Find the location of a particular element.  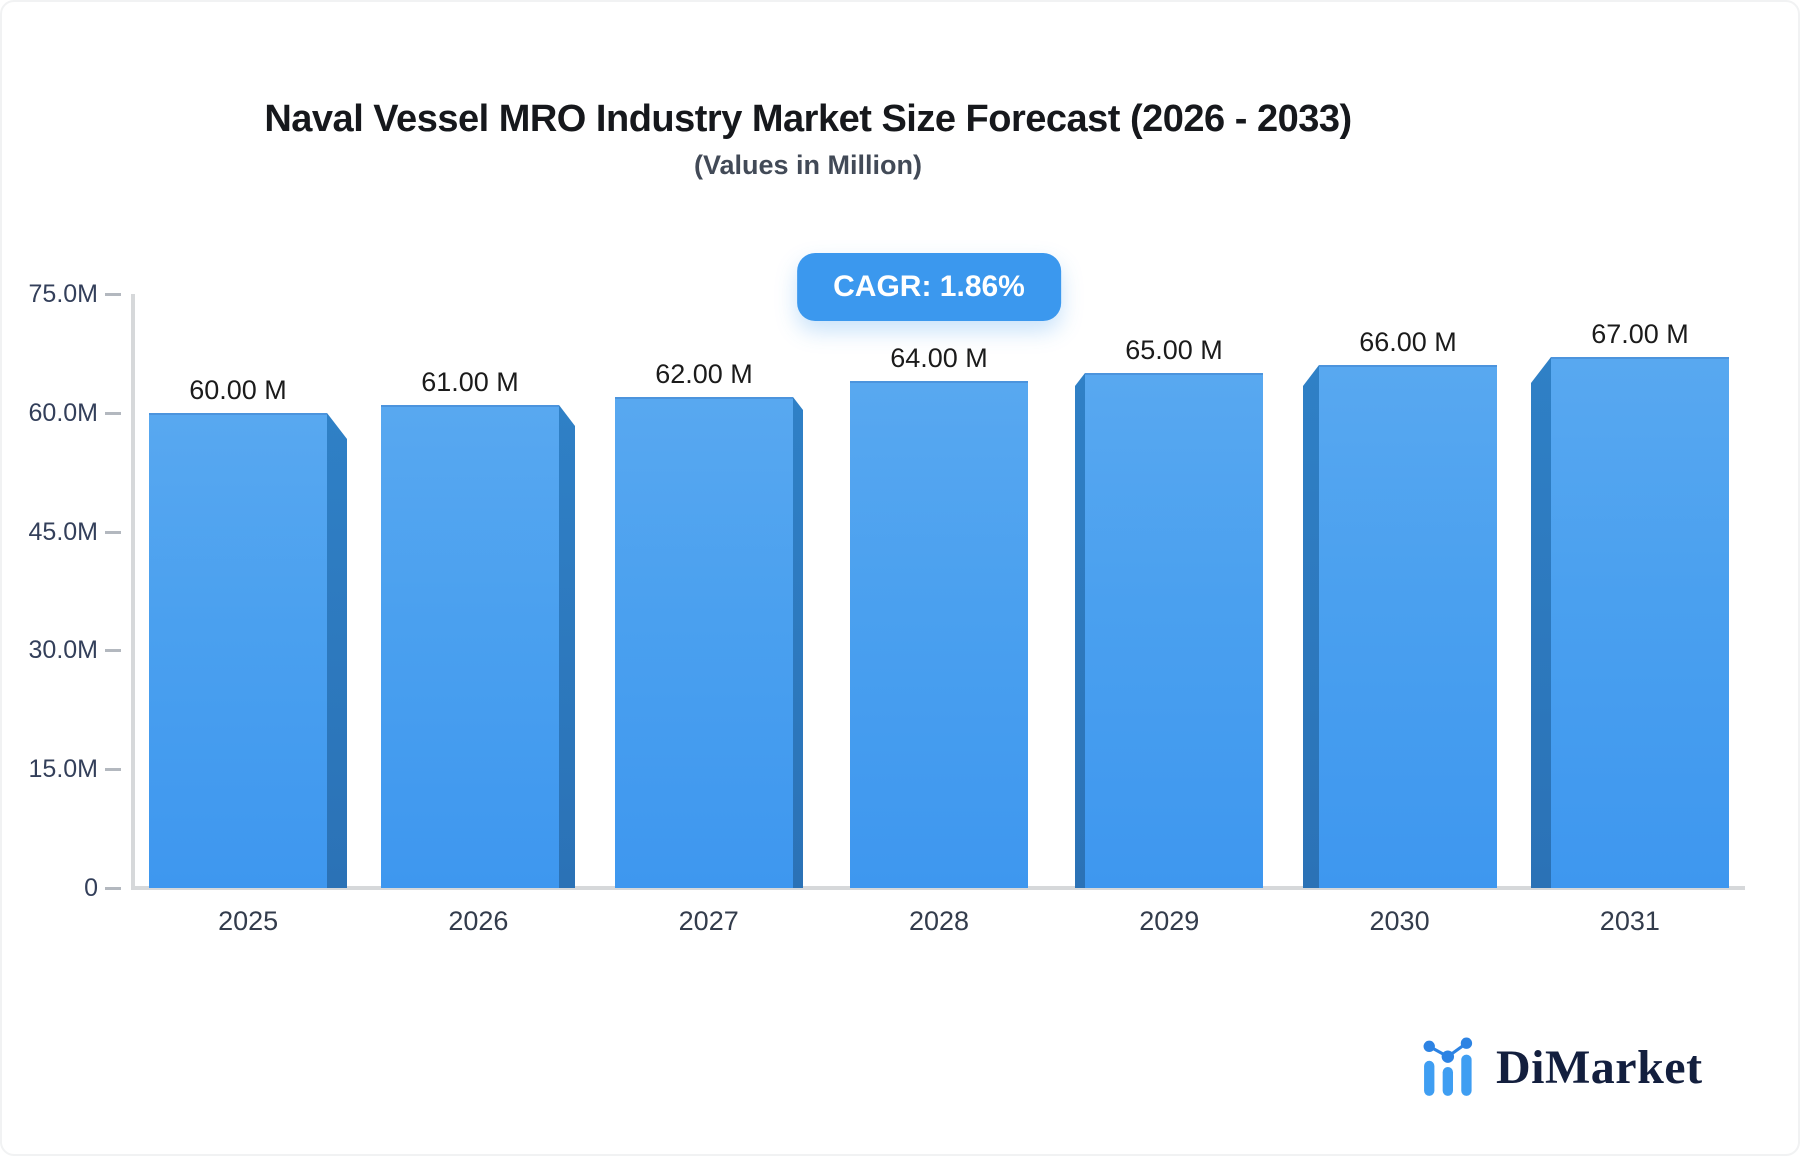

y-axis-tick-label: 45.0M is located at coordinates (63, 531).